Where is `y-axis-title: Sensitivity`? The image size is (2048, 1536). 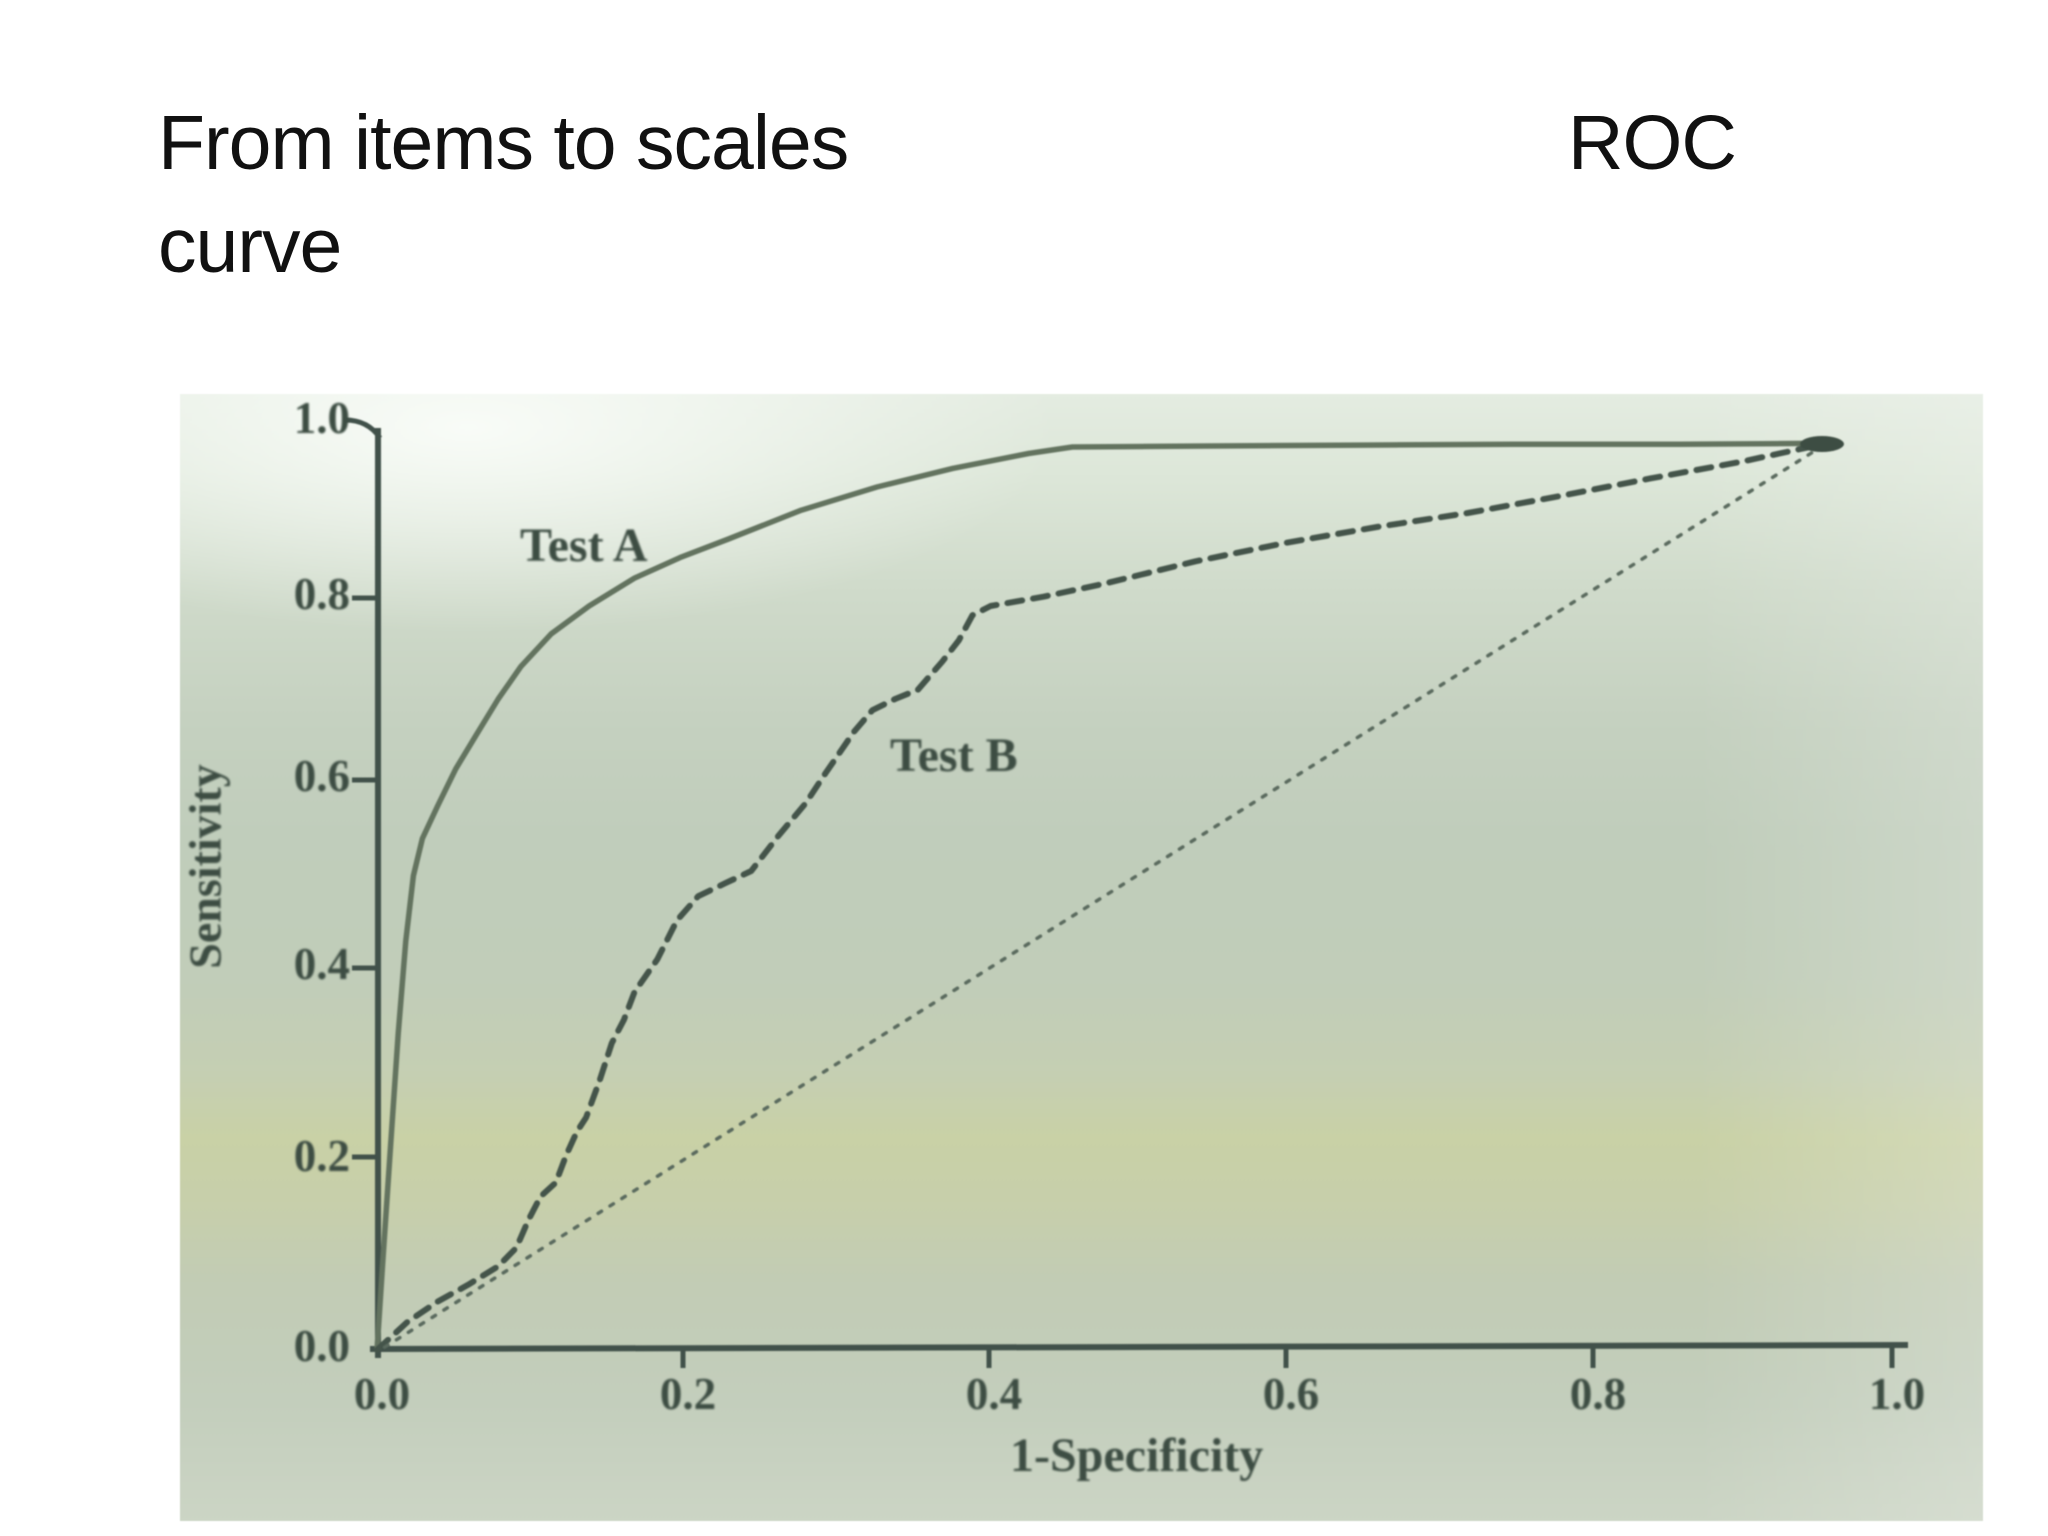
y-axis-title: Sensitivity is located at coordinates (205, 866).